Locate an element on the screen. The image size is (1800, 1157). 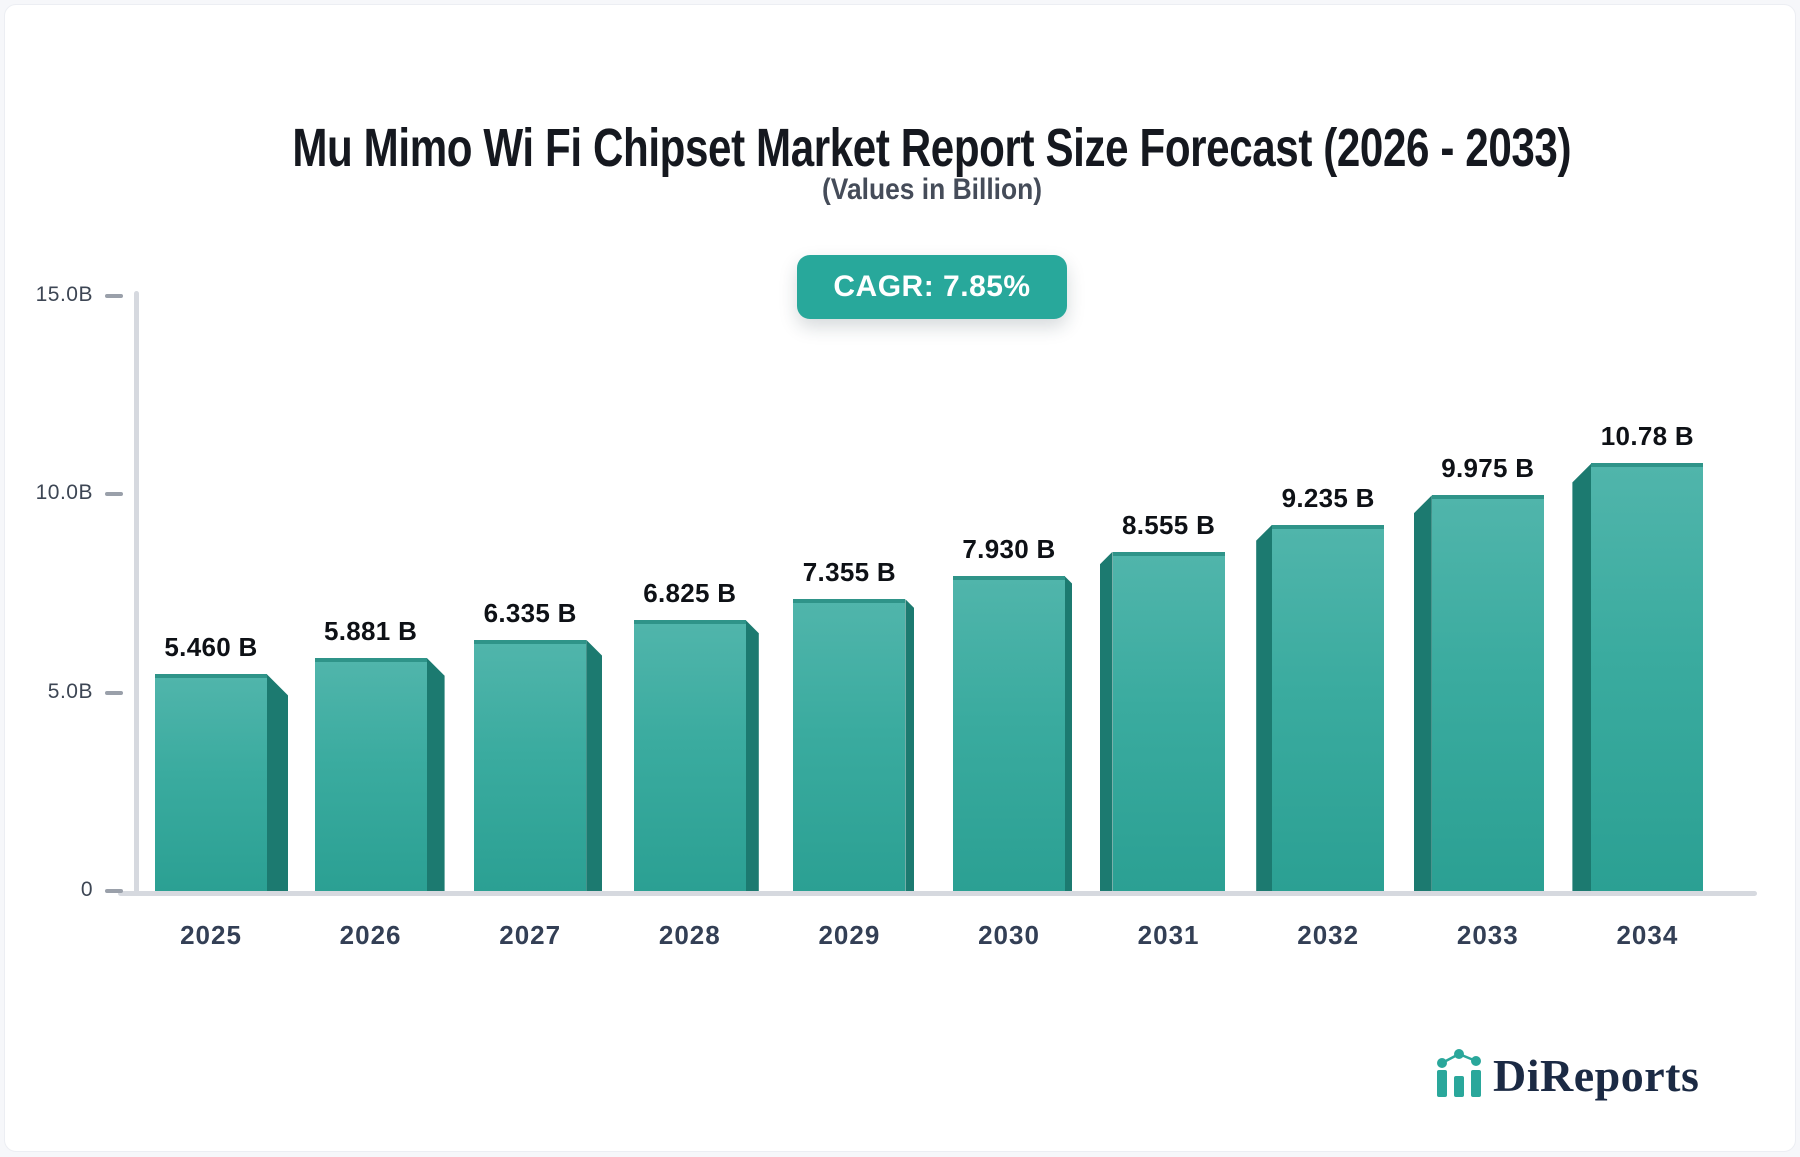
cagr-badge-row: CAGR: 7.85% is located at coordinates (932, 287).